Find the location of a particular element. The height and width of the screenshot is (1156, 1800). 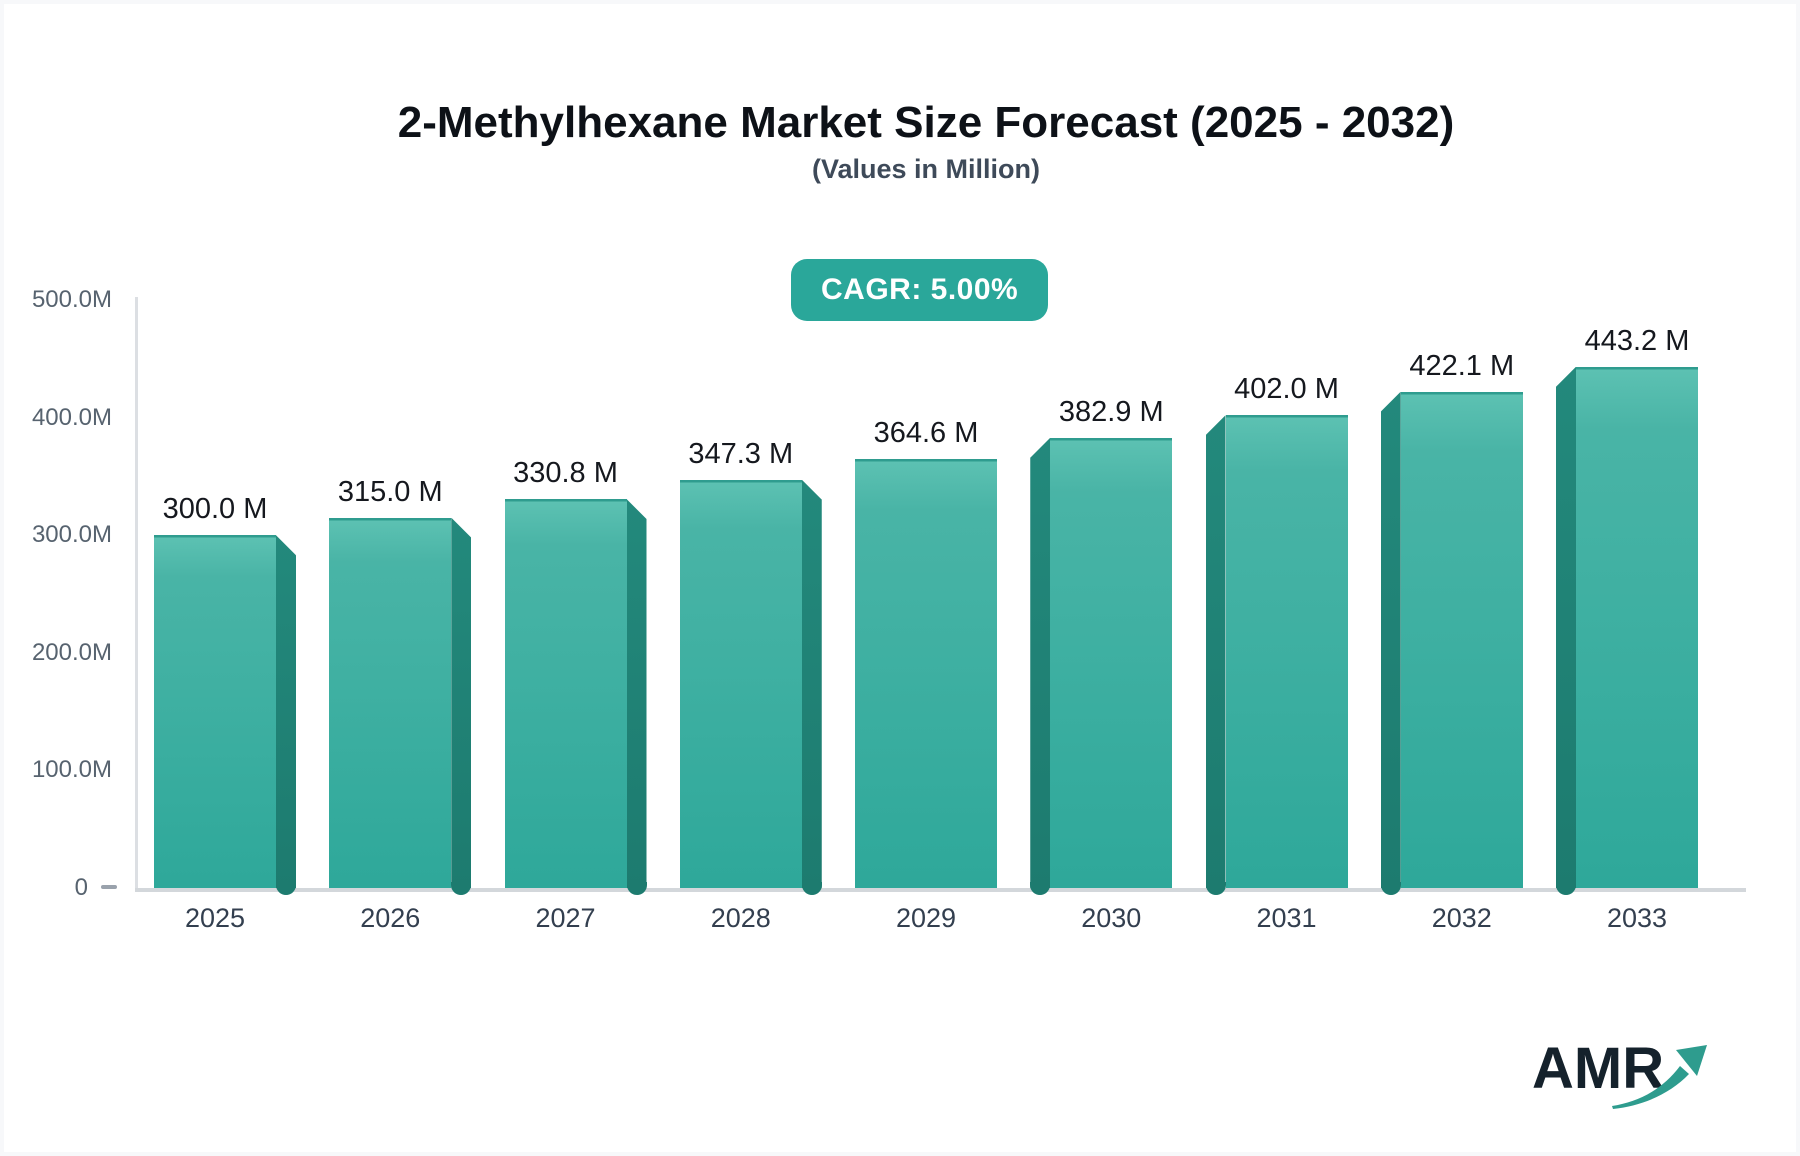

zero-tick-mark is located at coordinates (109, 887).